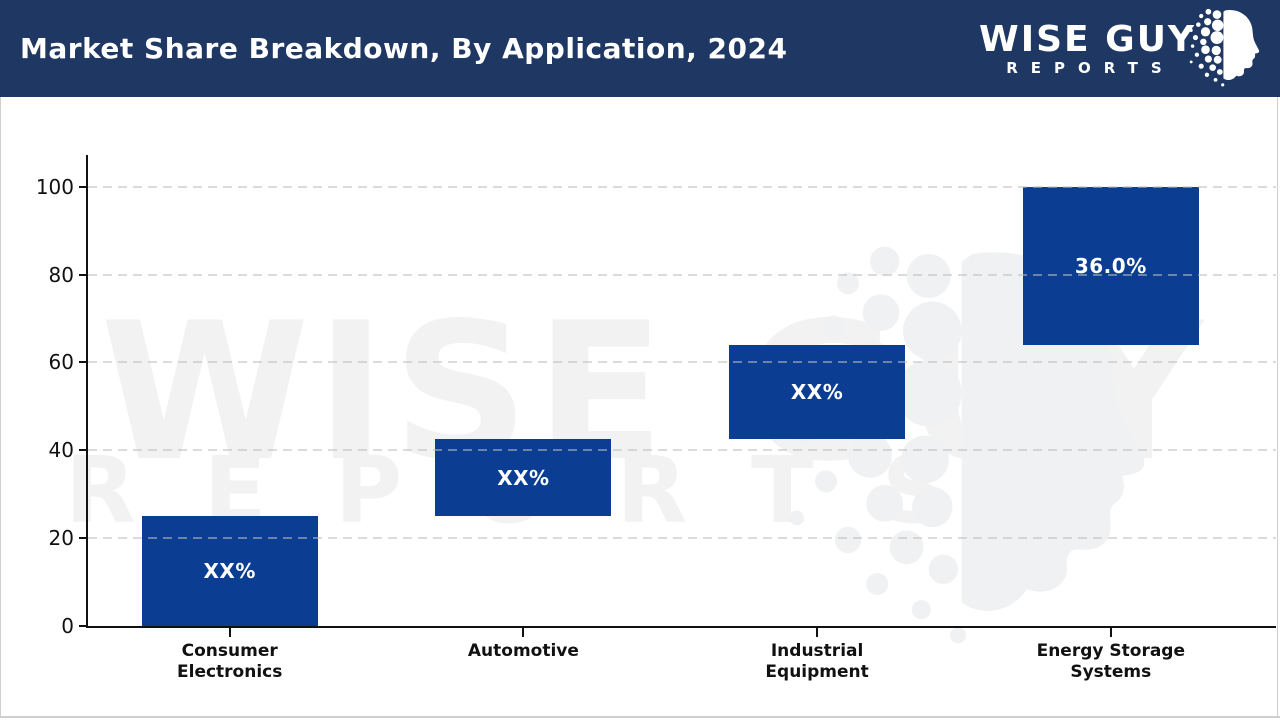  I want to click on logo-text: WISE GUY REPORTS, so click(1087, 47).